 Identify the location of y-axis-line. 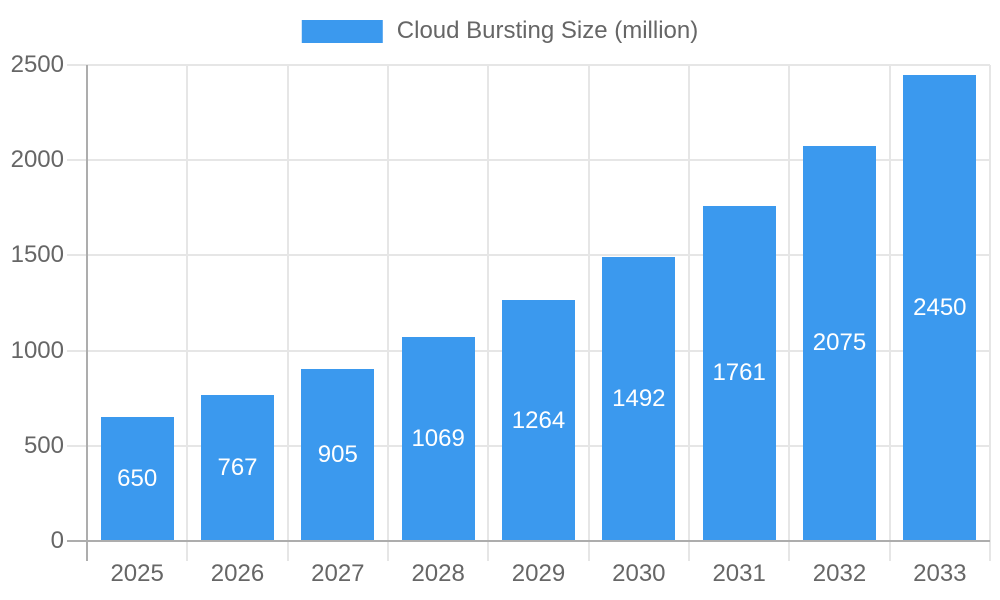
(87, 313).